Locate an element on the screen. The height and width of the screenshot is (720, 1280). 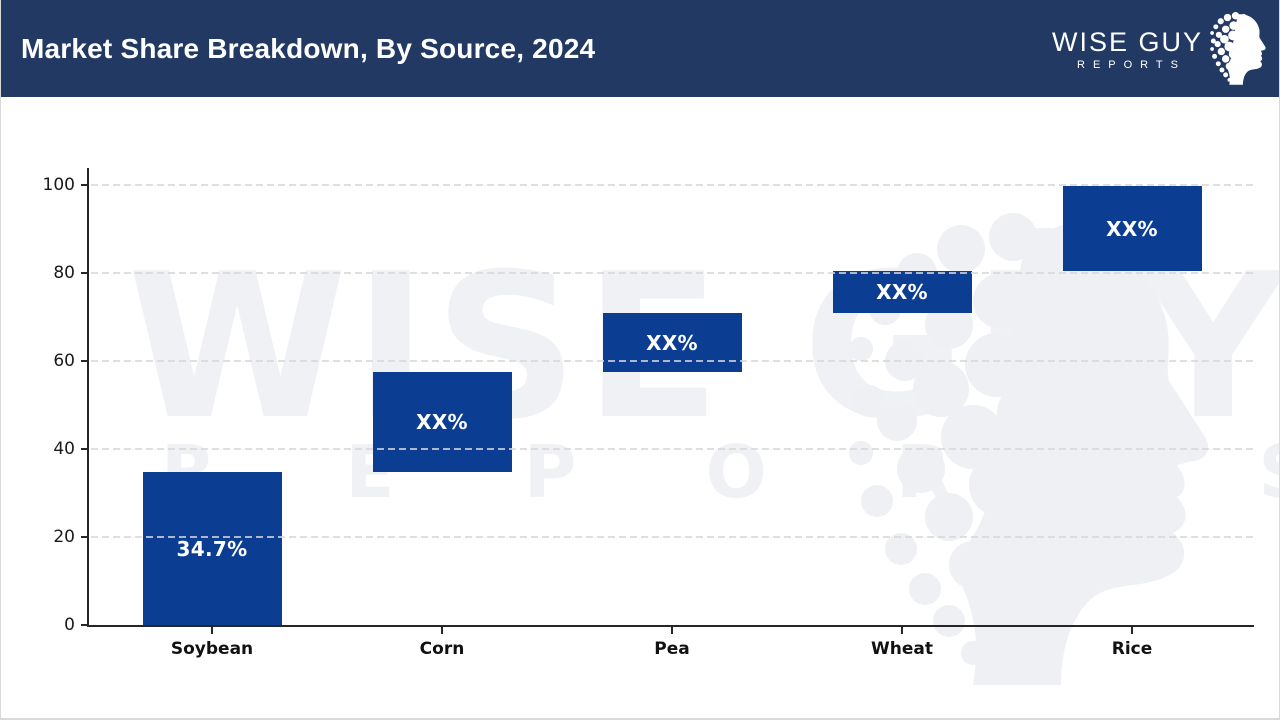
y-axis-line is located at coordinates (88, 397).